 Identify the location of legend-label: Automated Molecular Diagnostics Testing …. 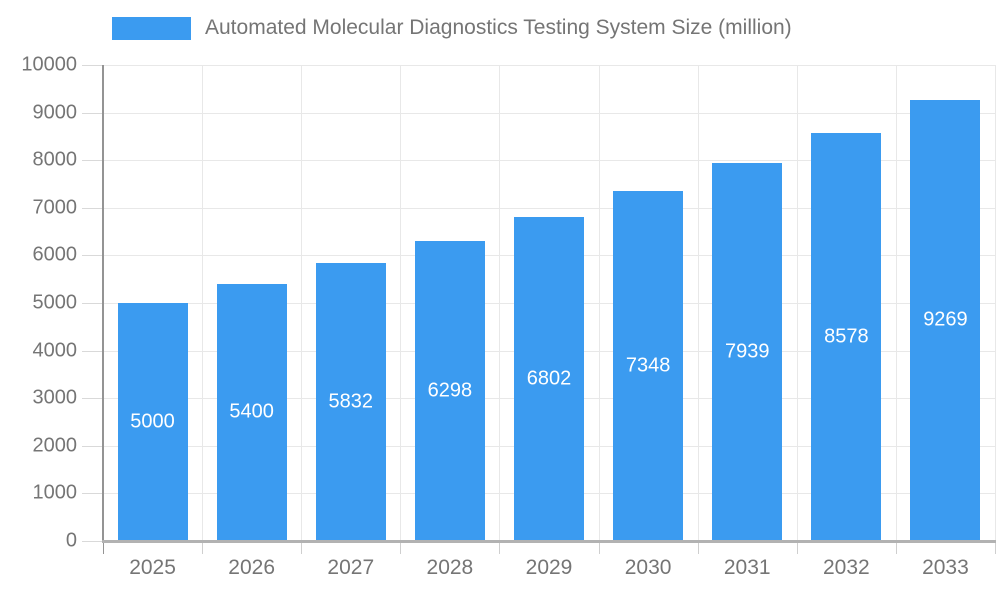
(498, 27).